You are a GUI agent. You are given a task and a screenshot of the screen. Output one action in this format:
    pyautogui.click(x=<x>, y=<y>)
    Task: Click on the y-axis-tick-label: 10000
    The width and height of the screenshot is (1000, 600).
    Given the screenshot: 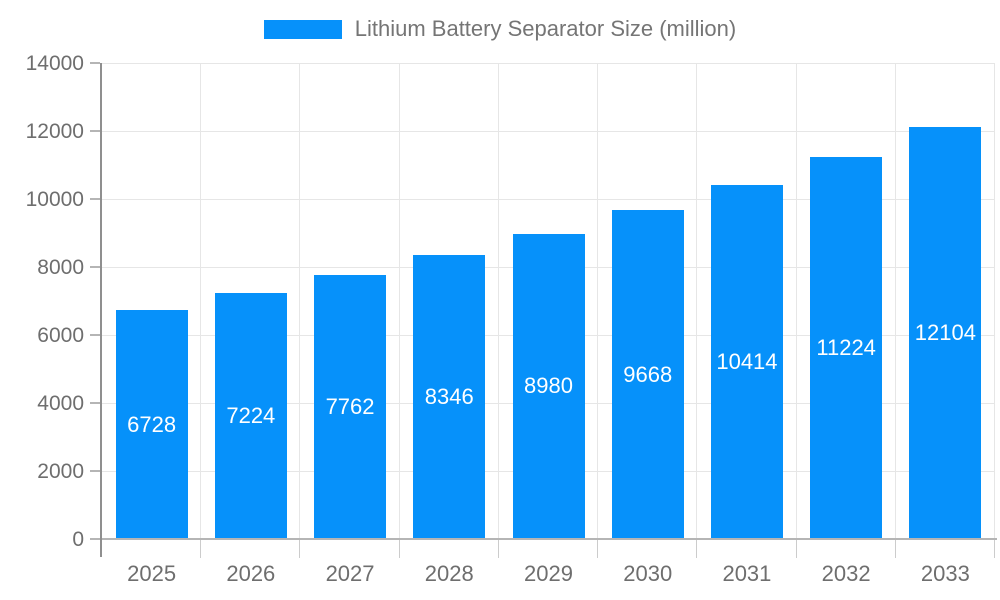 What is the action you would take?
    pyautogui.click(x=54, y=199)
    